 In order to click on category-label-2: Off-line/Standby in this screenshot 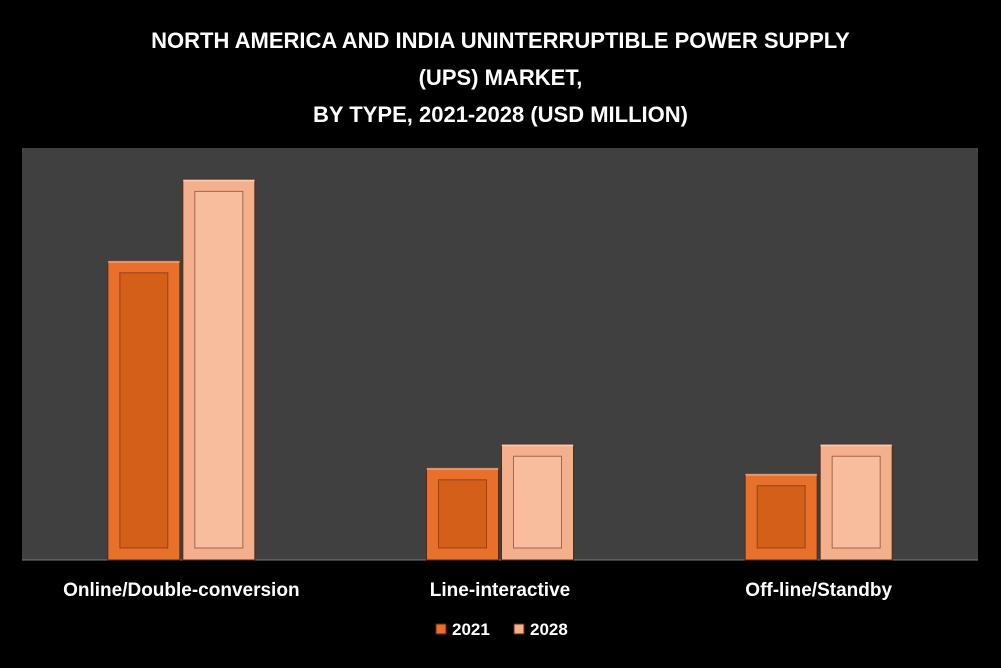, I will do `click(818, 590)`.